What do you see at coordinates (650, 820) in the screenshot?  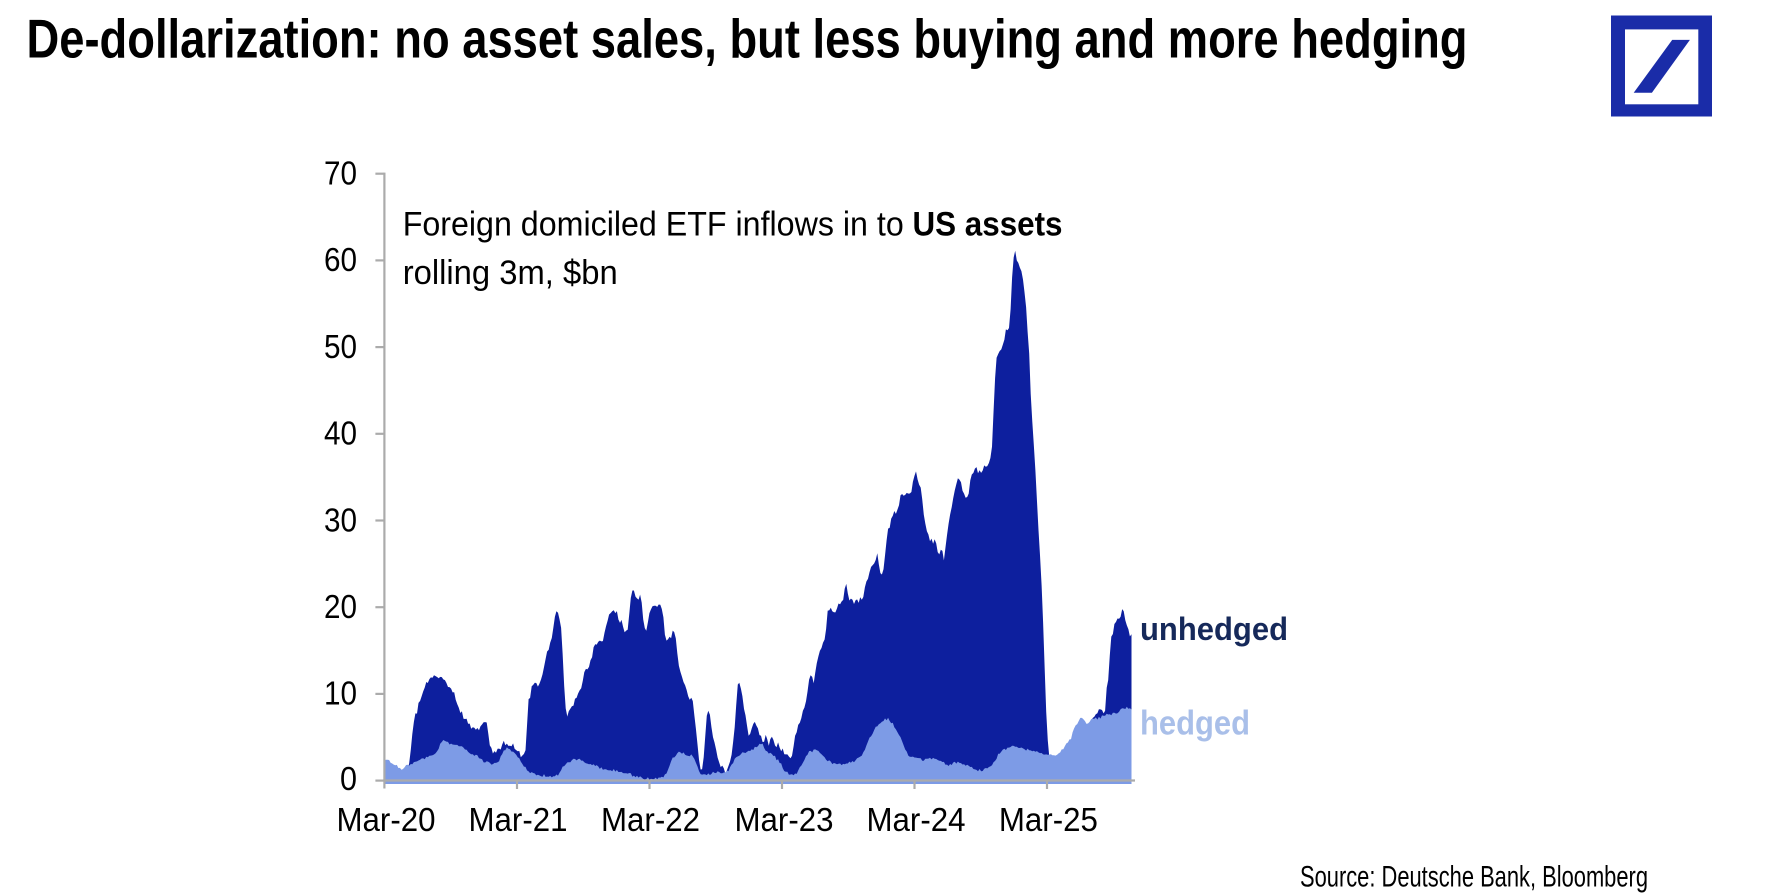 I see `svg-text: Mar-22` at bounding box center [650, 820].